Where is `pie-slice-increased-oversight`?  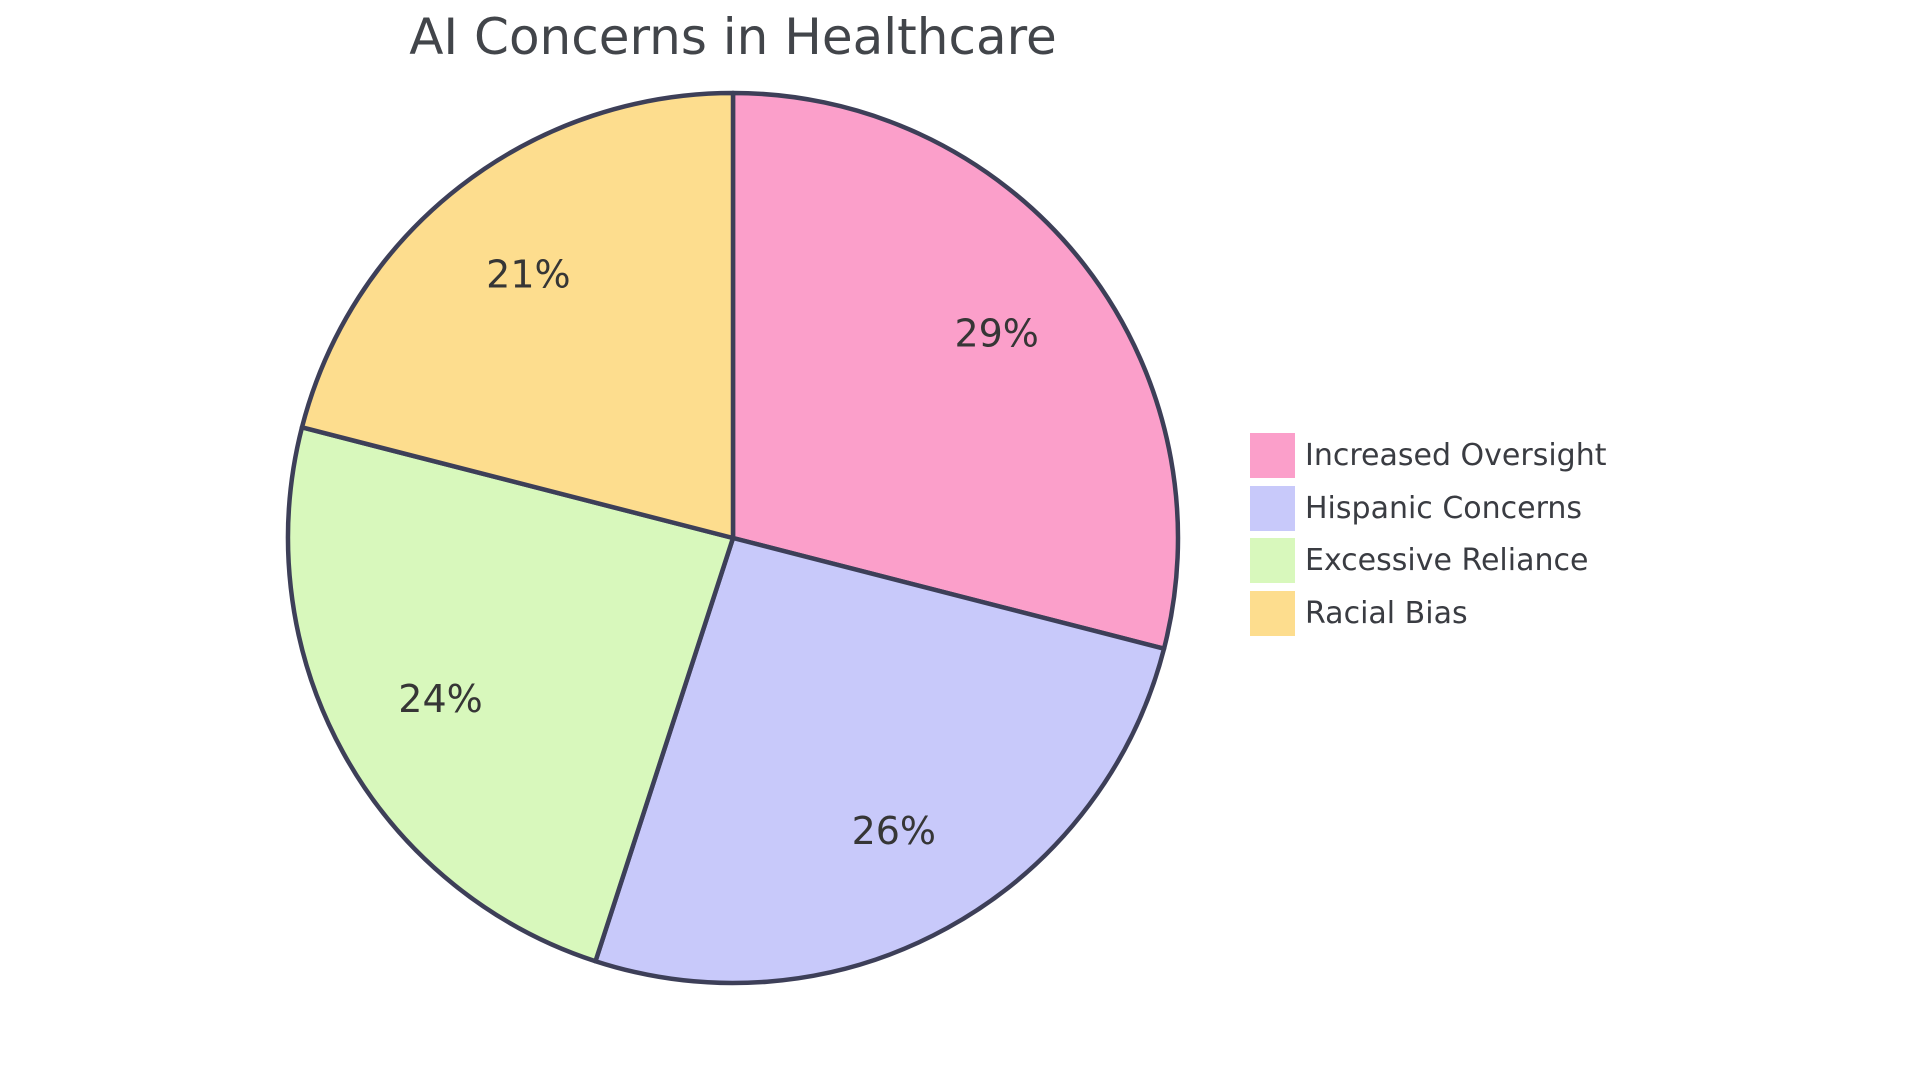 pie-slice-increased-oversight is located at coordinates (955, 370).